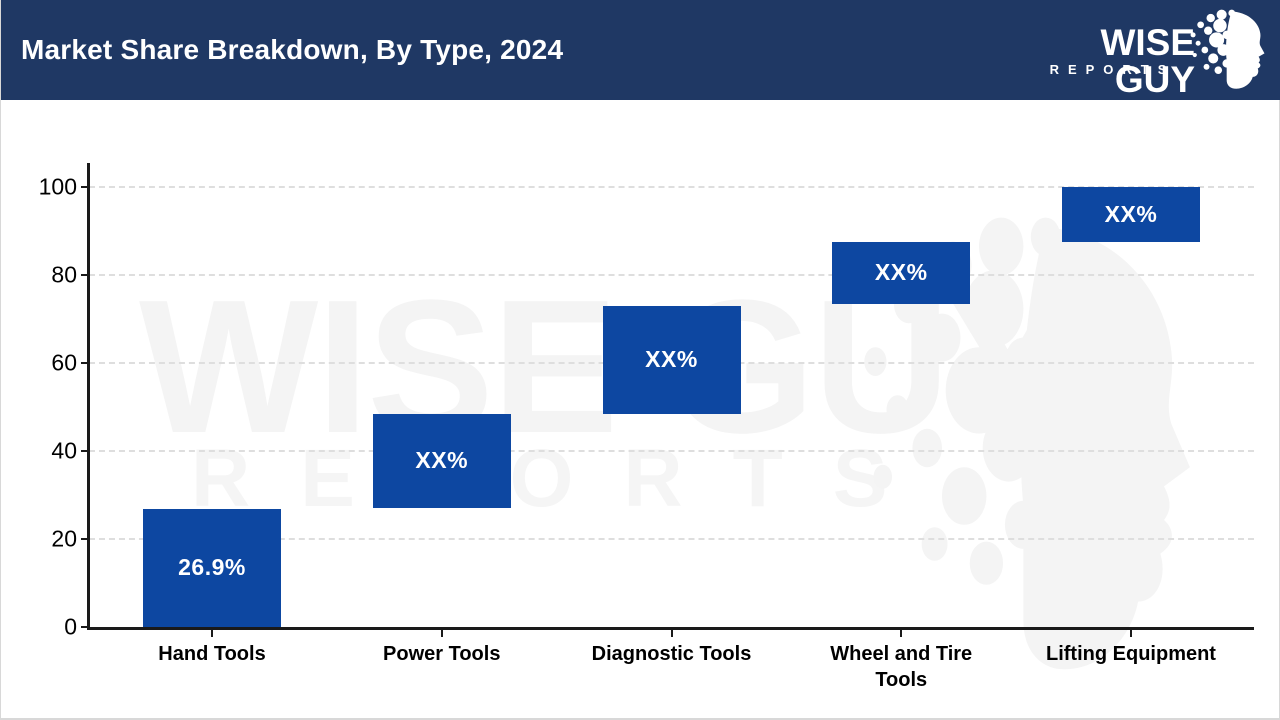 The image size is (1280, 720). Describe the element at coordinates (670, 628) in the screenshot. I see `x-axis-line` at that location.